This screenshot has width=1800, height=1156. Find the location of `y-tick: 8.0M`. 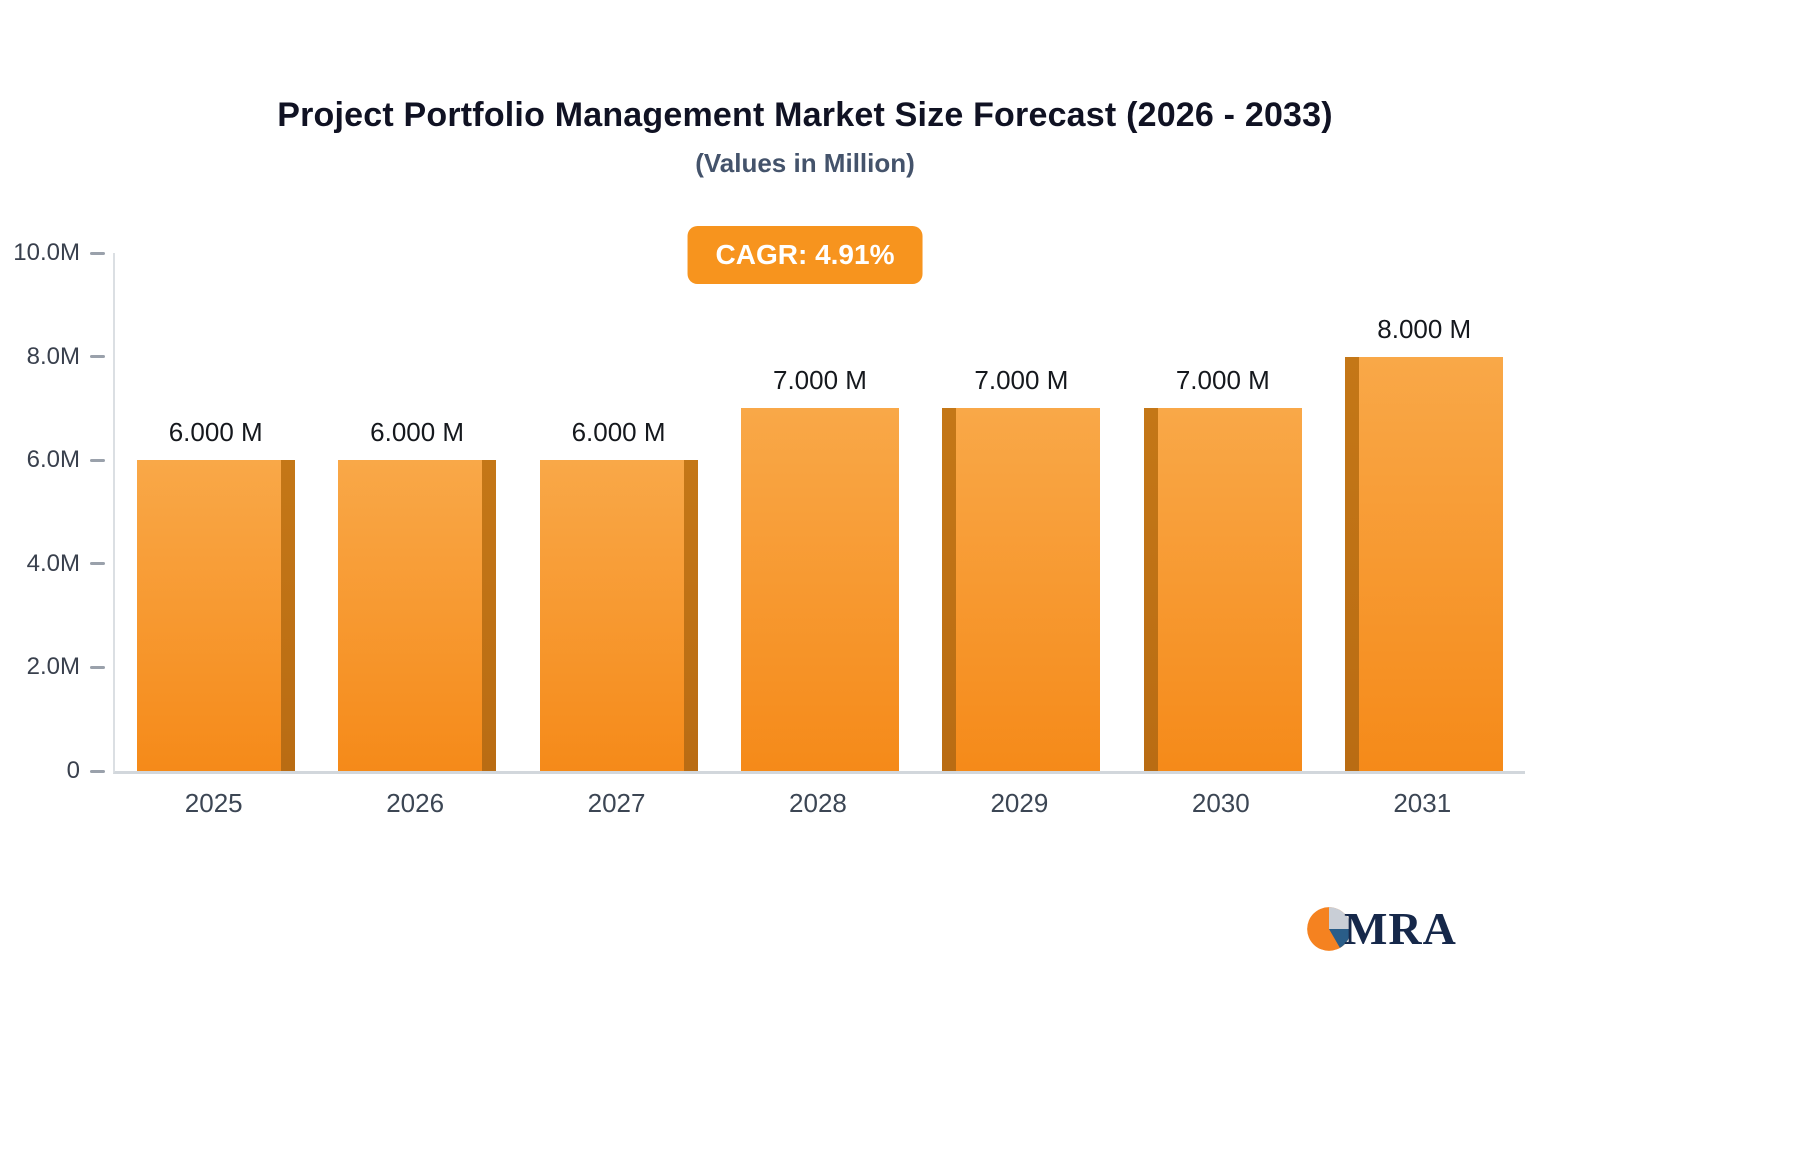

y-tick: 8.0M is located at coordinates (56, 357).